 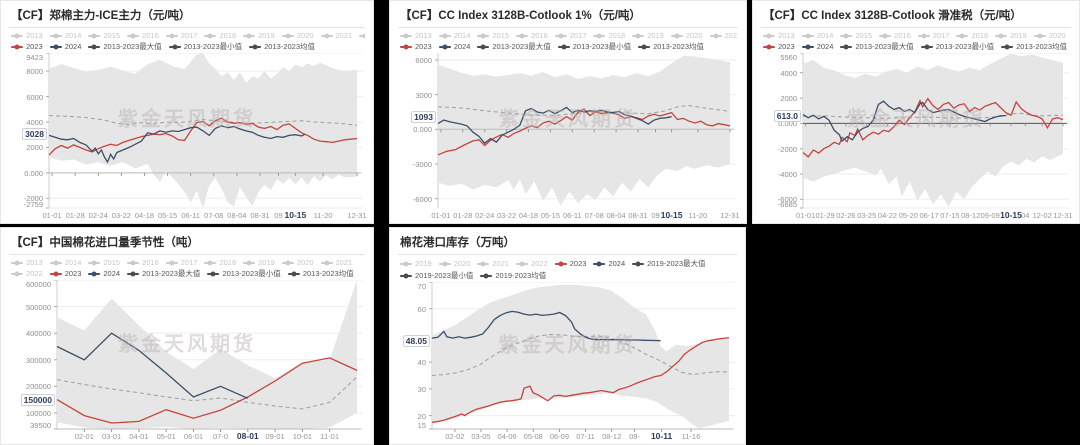 What do you see at coordinates (189, 262) in the screenshot?
I see `legend-label: 2017` at bounding box center [189, 262].